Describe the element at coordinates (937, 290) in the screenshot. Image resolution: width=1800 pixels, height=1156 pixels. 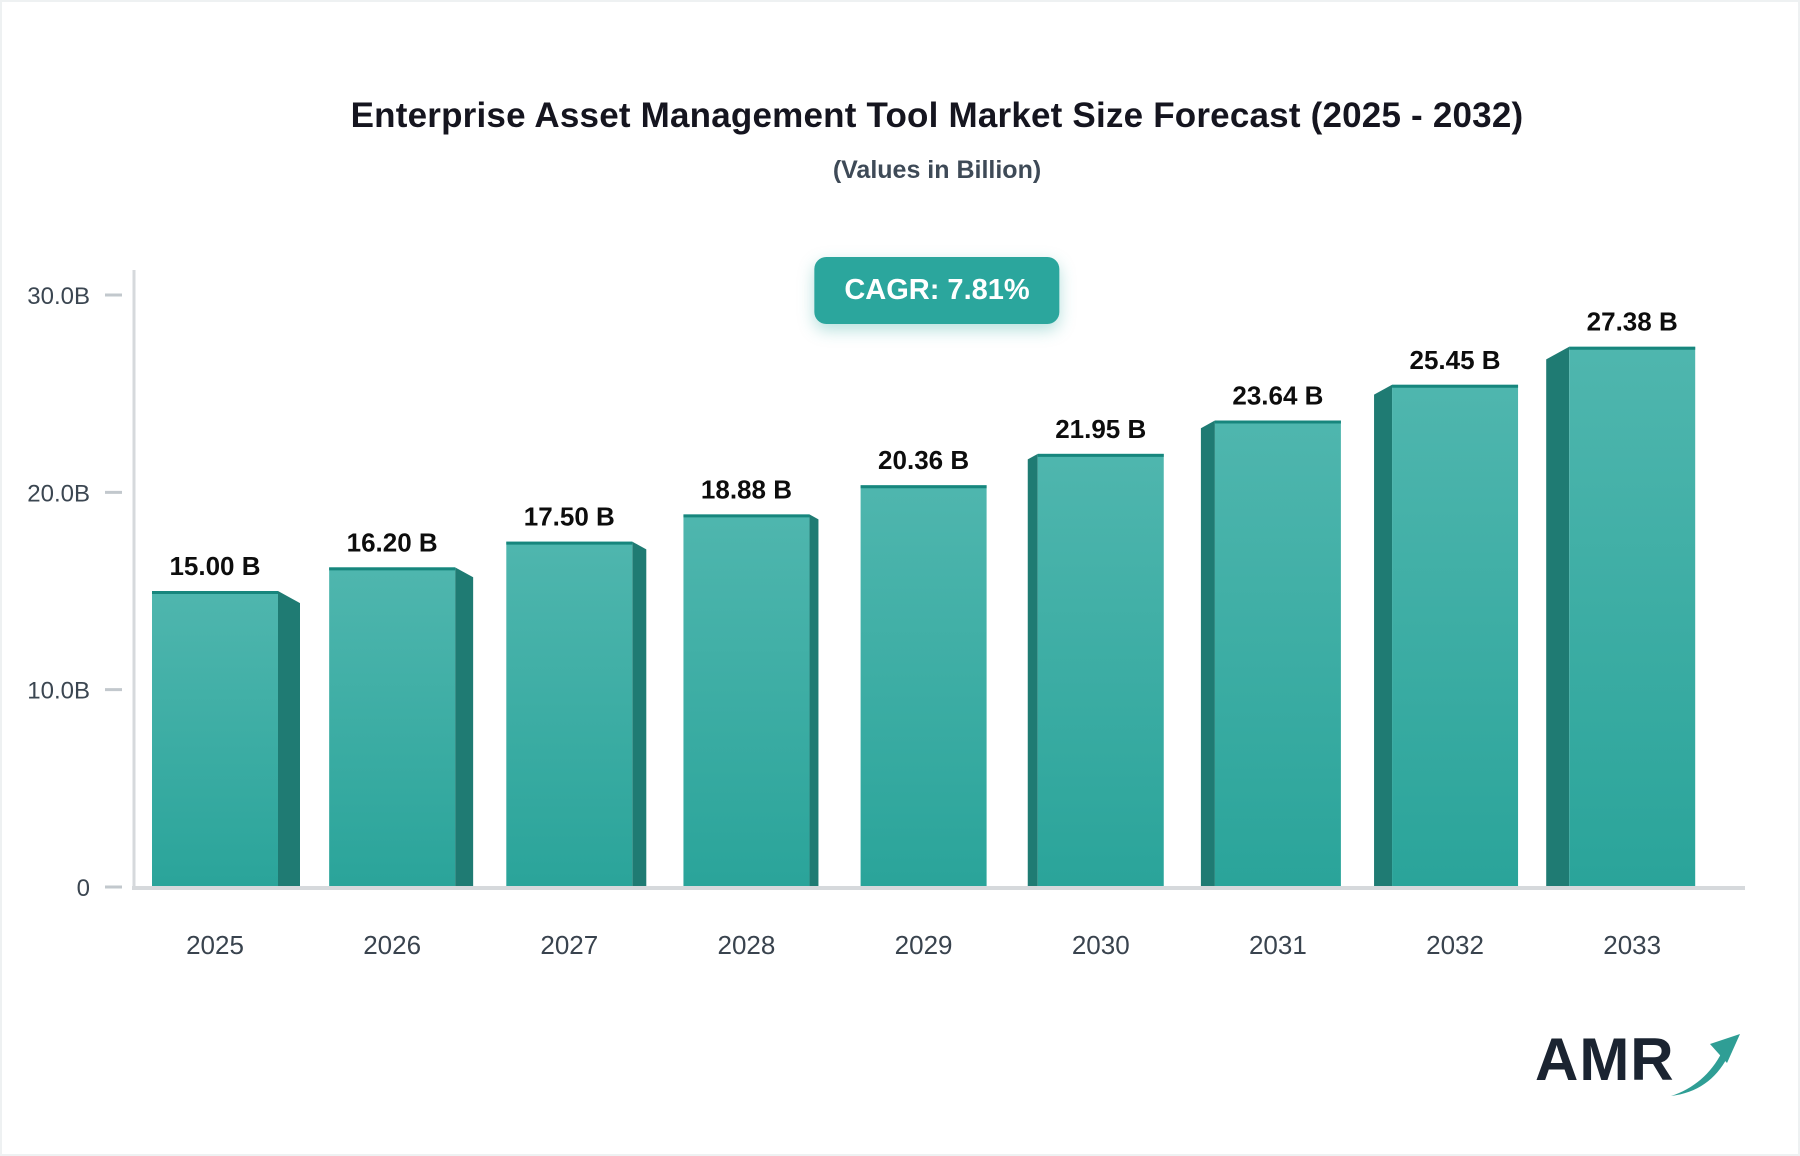
I see `cagr-badge: CAGR: 7.81%` at that location.